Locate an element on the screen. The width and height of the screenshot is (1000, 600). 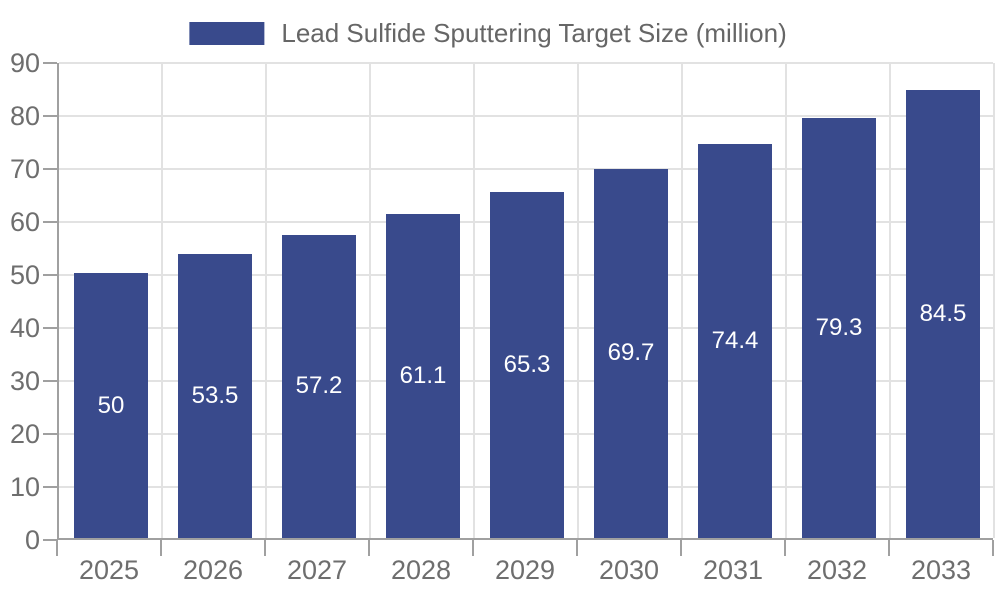
bar: 74.4 is located at coordinates (735, 340).